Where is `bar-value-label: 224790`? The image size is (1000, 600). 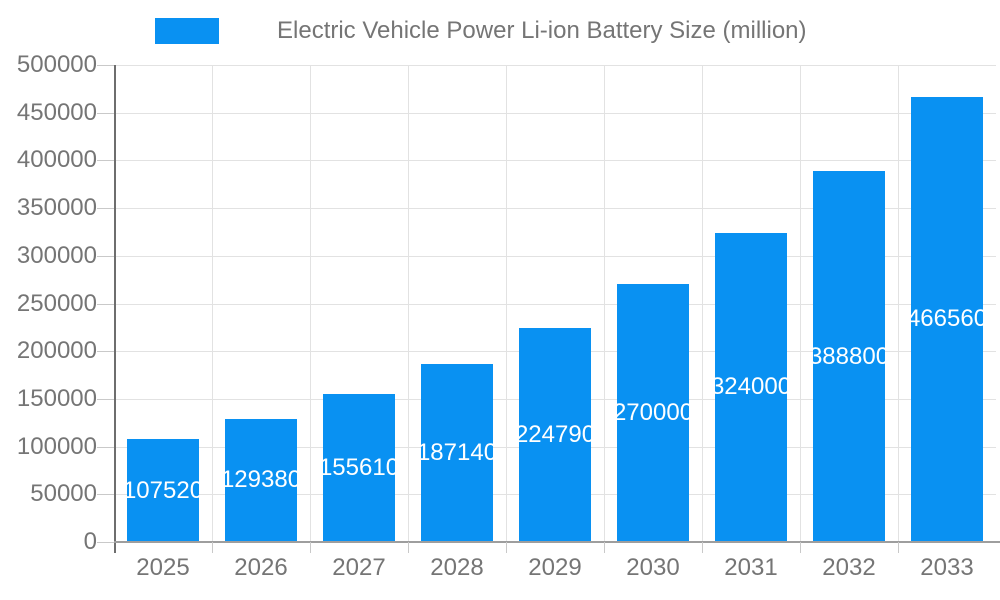
bar-value-label: 224790 is located at coordinates (555, 434).